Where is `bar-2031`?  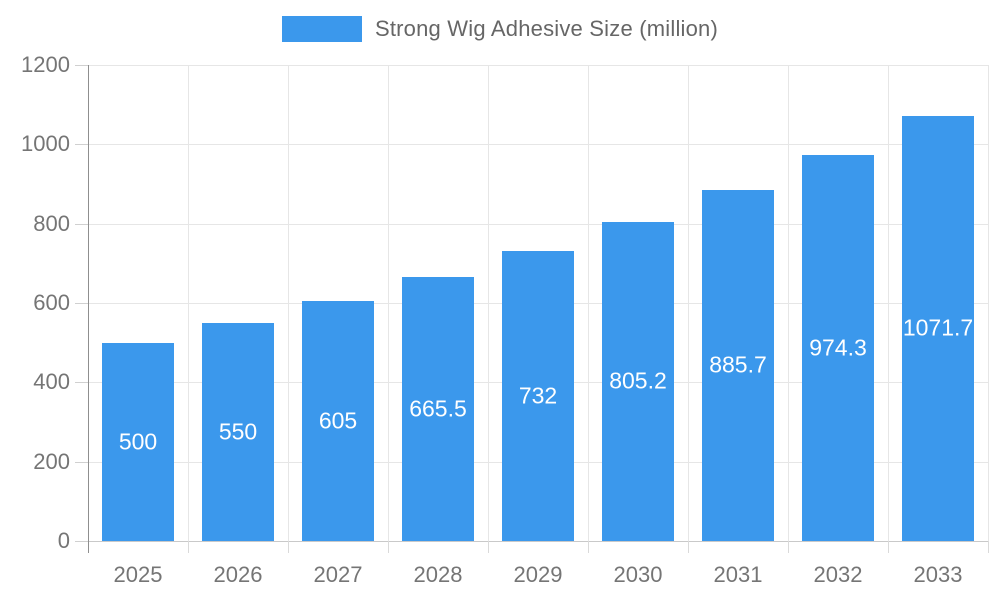 bar-2031 is located at coordinates (738, 365).